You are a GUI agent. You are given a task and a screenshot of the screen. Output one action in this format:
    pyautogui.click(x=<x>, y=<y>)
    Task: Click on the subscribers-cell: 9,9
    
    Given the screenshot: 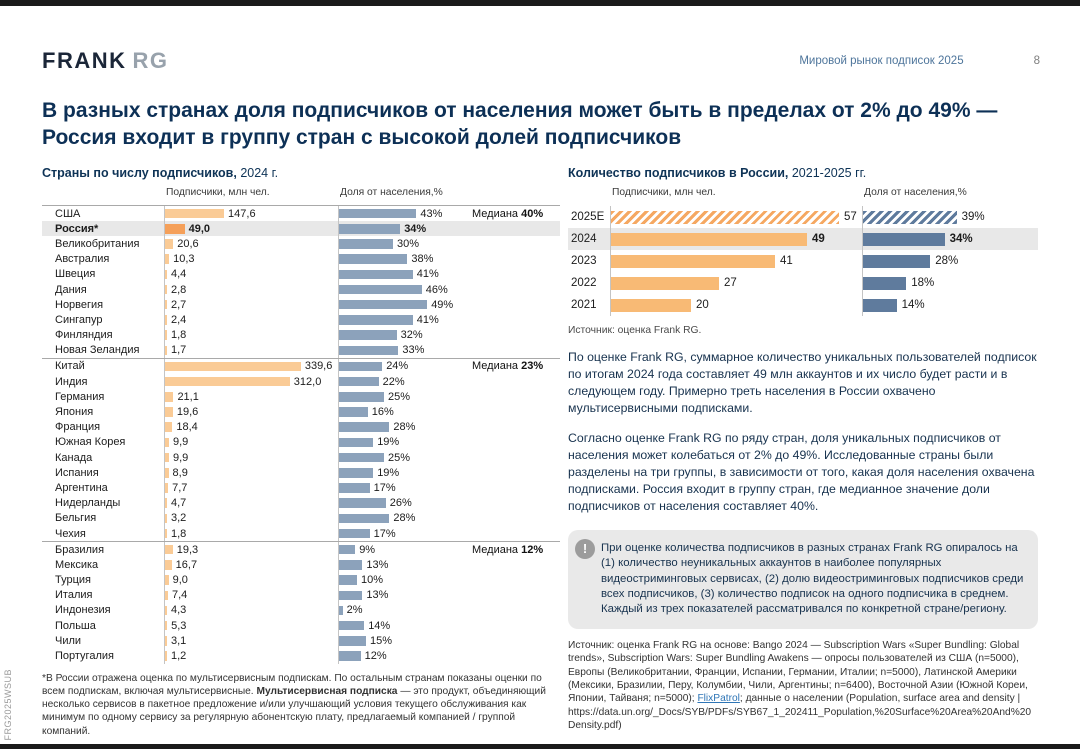 What is the action you would take?
    pyautogui.click(x=251, y=442)
    